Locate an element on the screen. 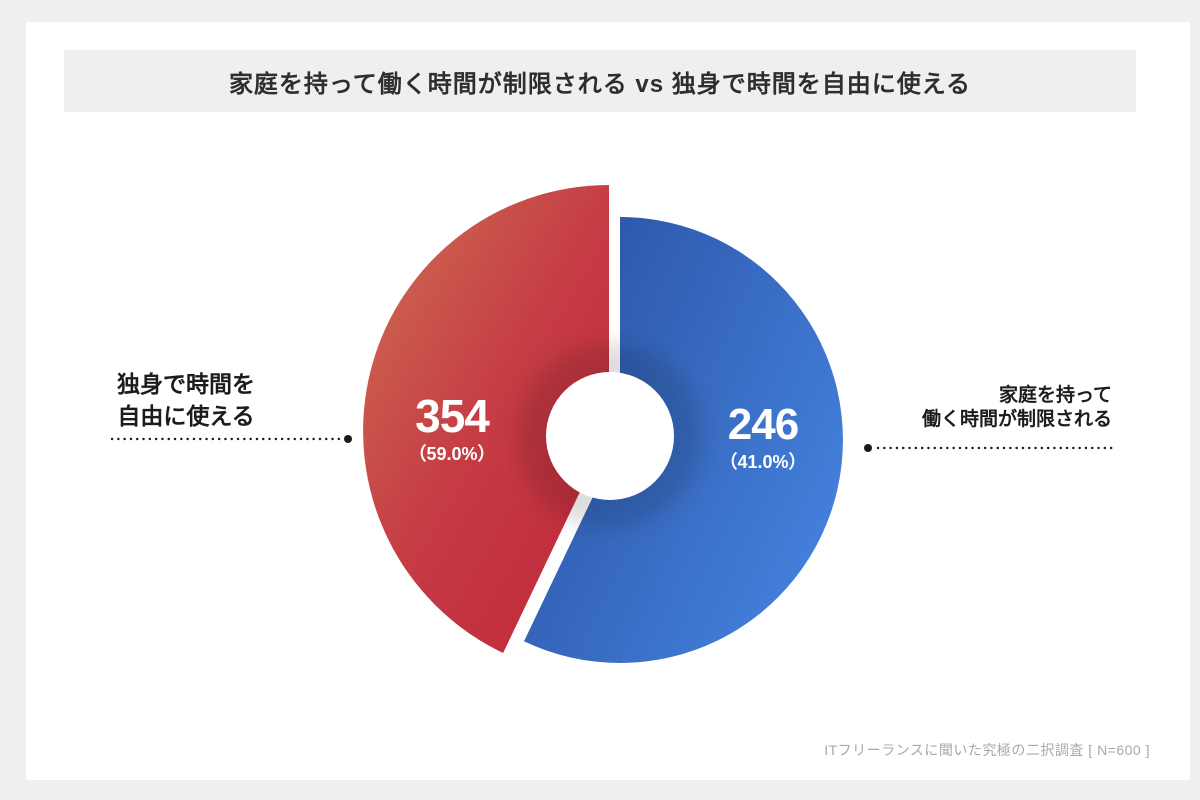  red-slice-percent: （59.0%） is located at coordinates (452, 454).